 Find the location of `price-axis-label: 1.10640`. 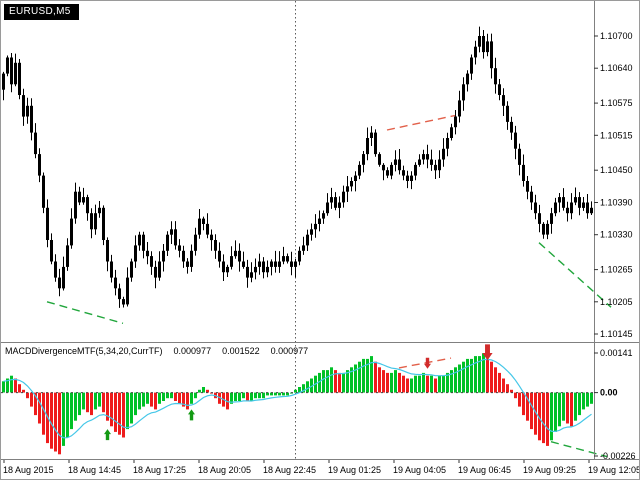

price-axis-label: 1.10640 is located at coordinates (616, 68).